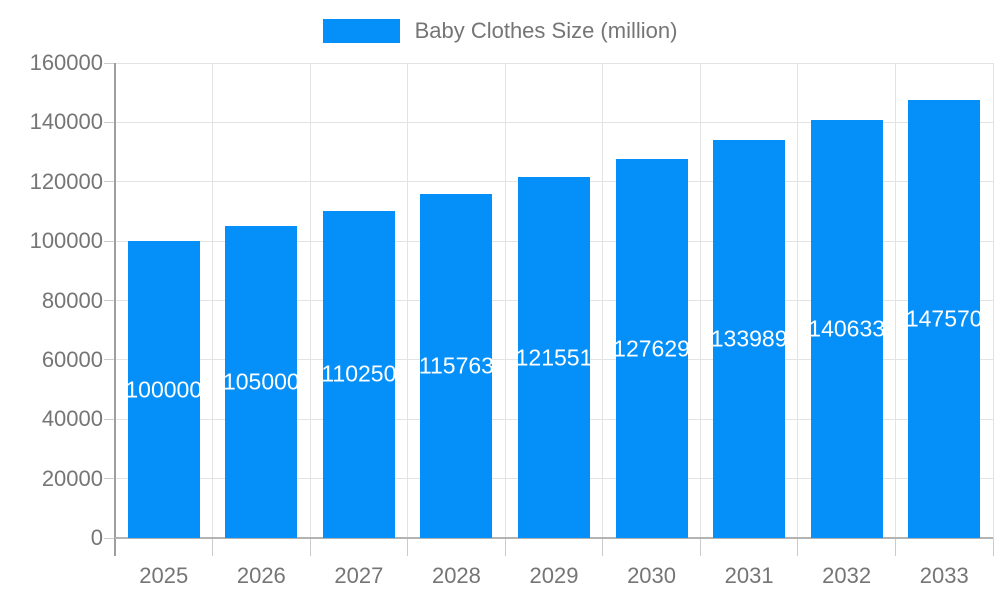 The image size is (1000, 600). What do you see at coordinates (72, 300) in the screenshot?
I see `y-tick-label: 80000` at bounding box center [72, 300].